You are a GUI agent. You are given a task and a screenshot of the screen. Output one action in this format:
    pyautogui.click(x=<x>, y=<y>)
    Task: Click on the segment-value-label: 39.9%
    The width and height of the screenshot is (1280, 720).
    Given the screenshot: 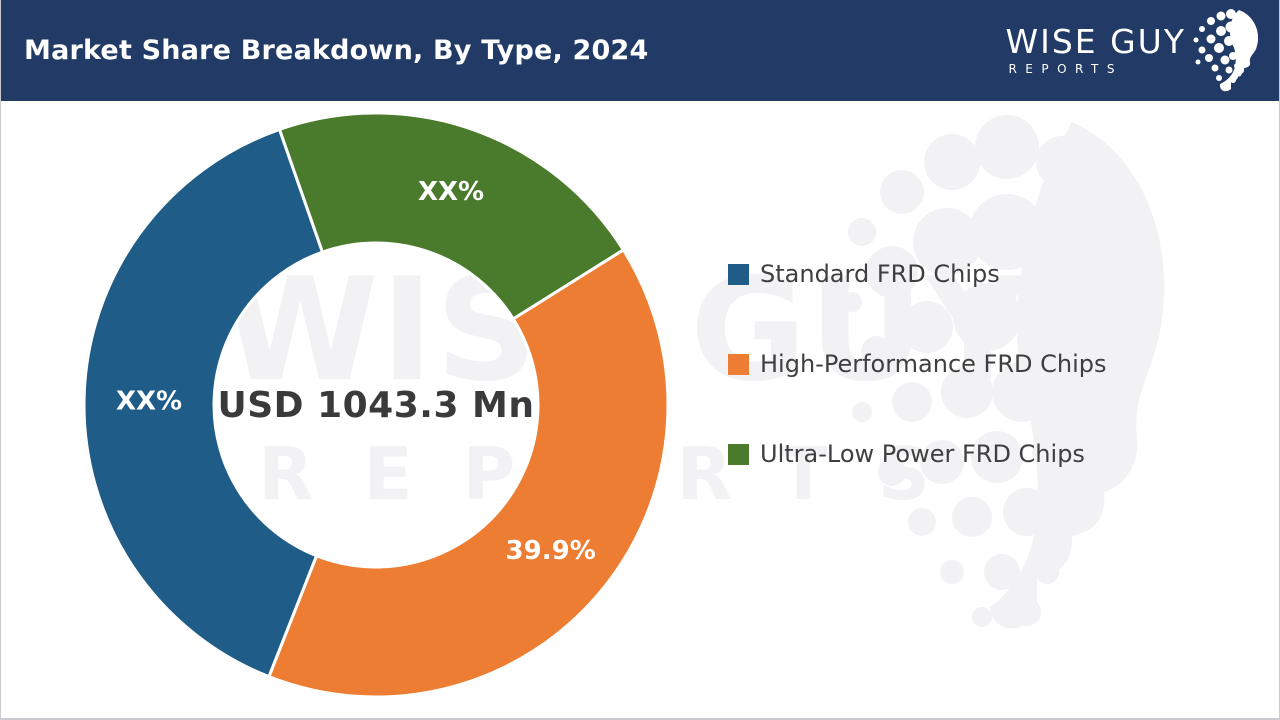 What is the action you would take?
    pyautogui.click(x=551, y=551)
    